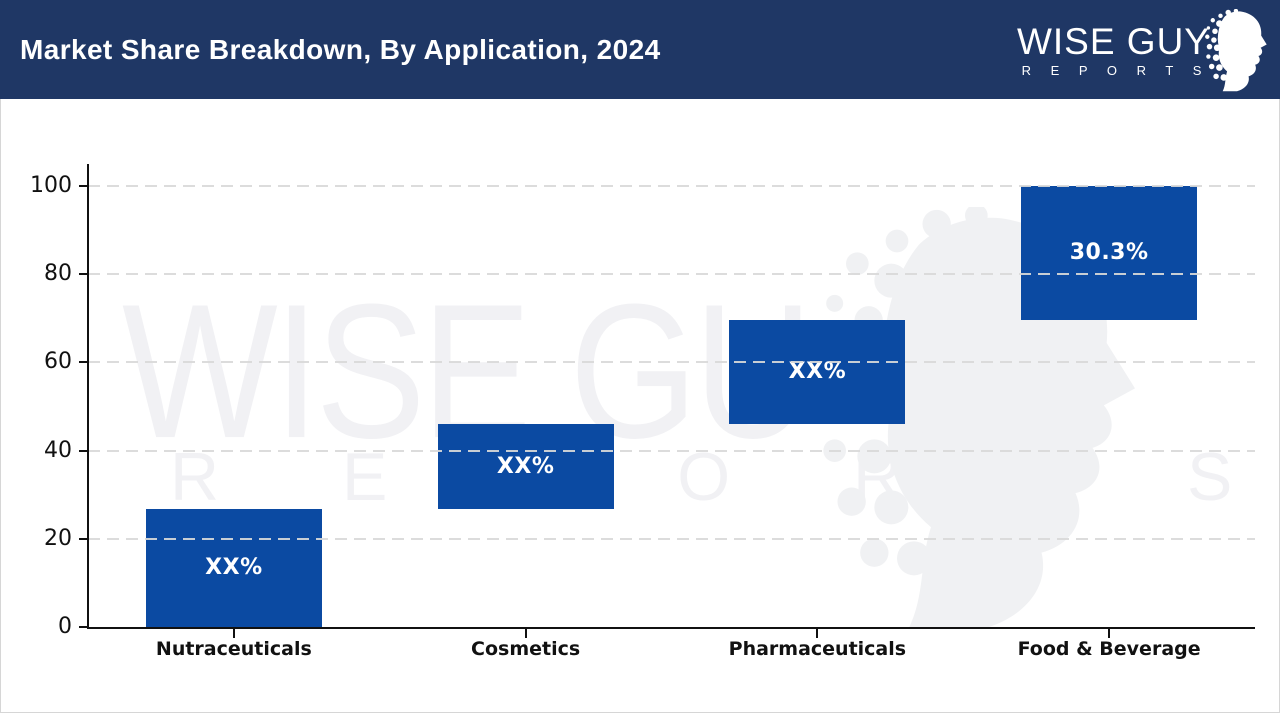 Image resolution: width=1280 pixels, height=720 pixels. I want to click on brand-face-icon, so click(1237, 50).